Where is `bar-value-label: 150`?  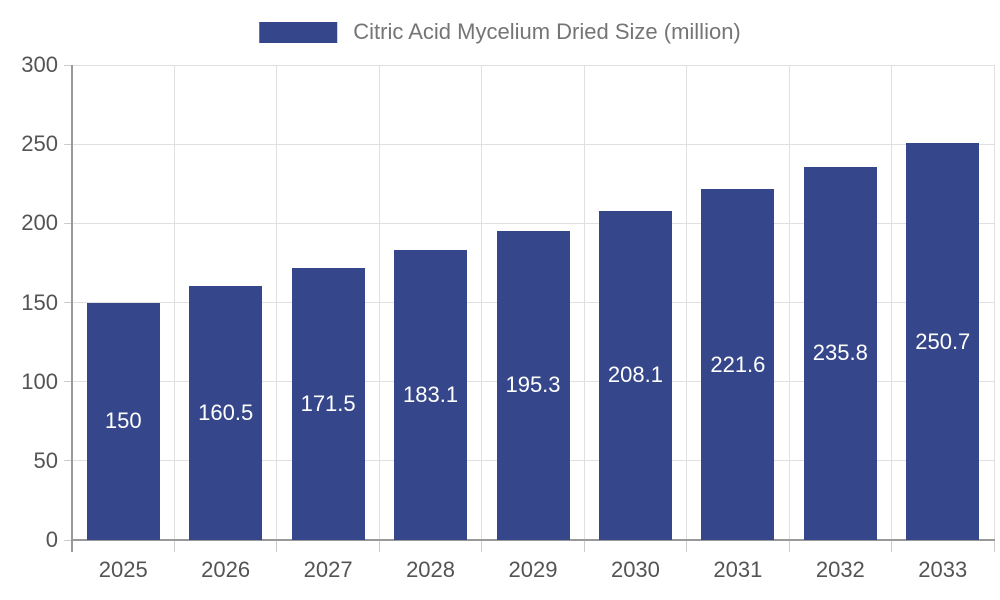
bar-value-label: 150 is located at coordinates (123, 421).